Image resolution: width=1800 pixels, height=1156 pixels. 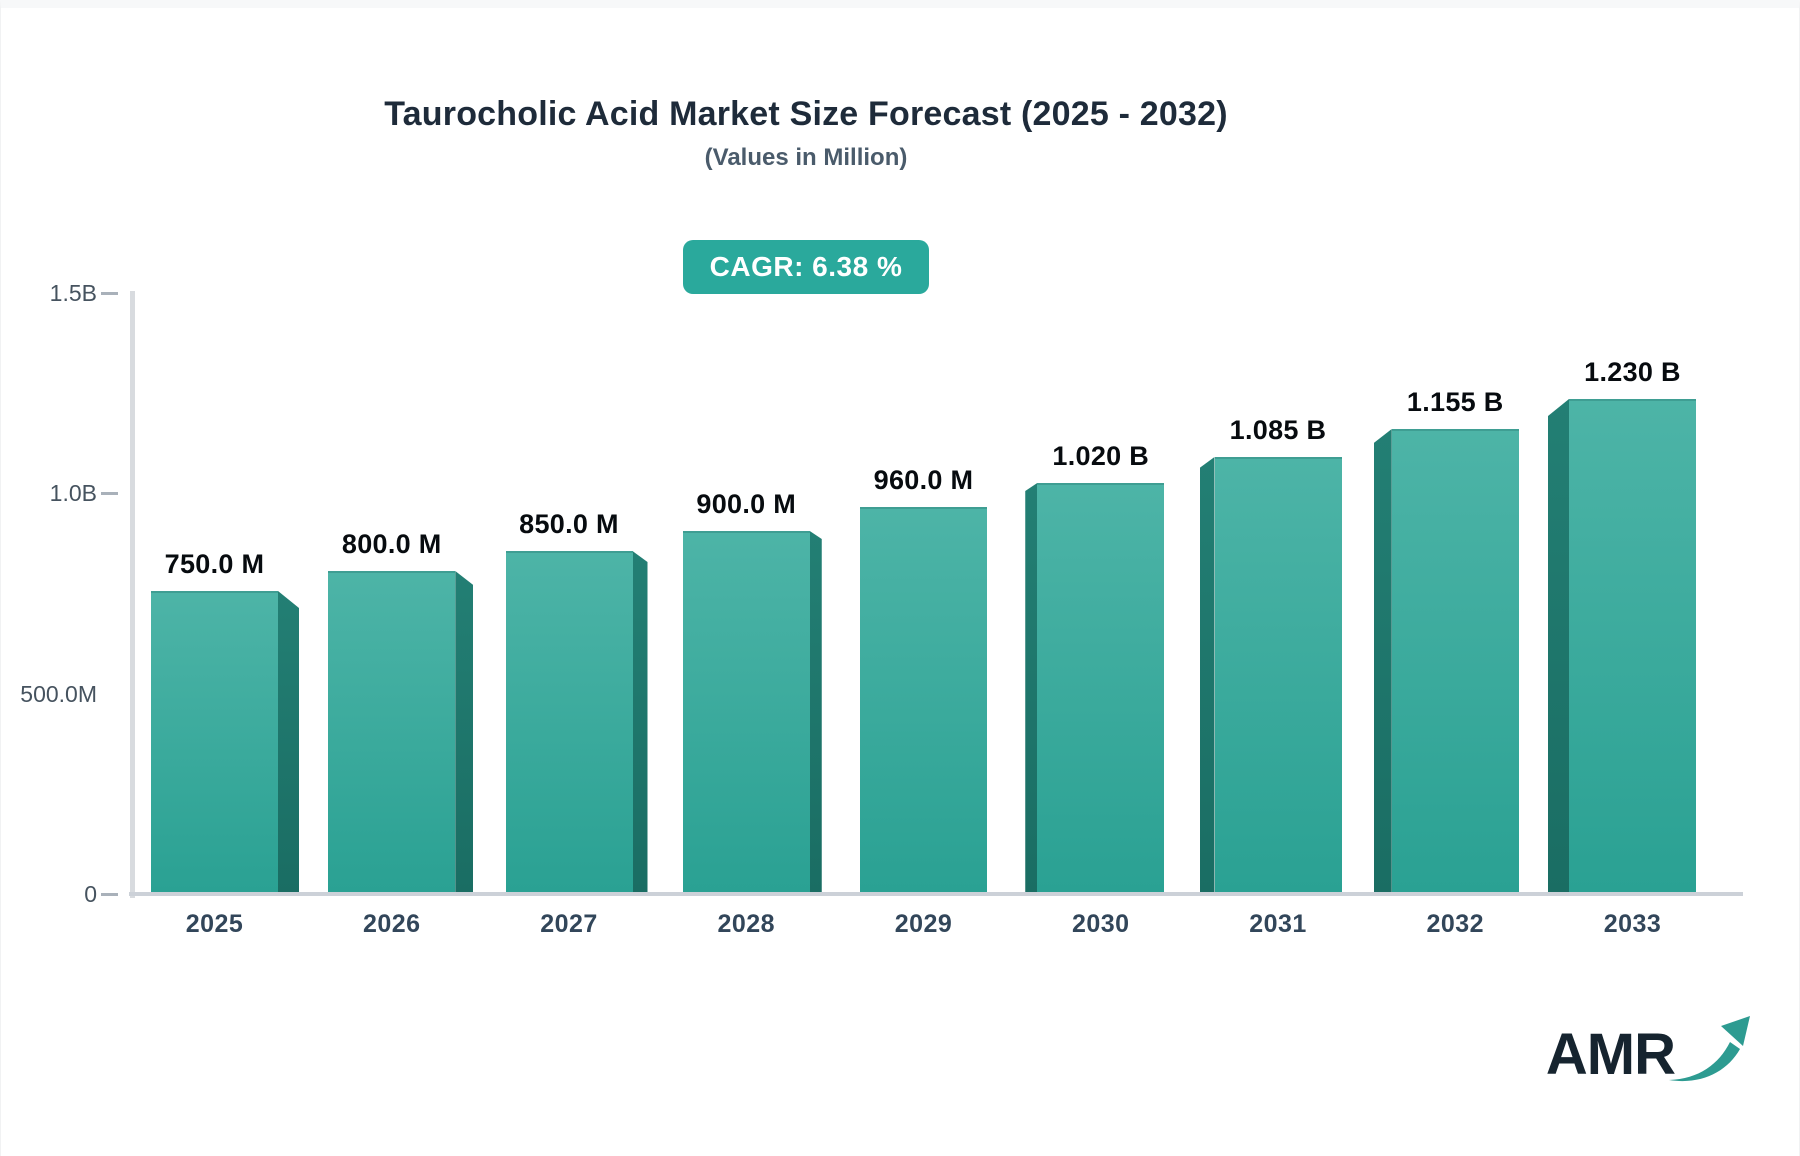 What do you see at coordinates (806, 157) in the screenshot?
I see `chart-subtitle: (Values in Million)` at bounding box center [806, 157].